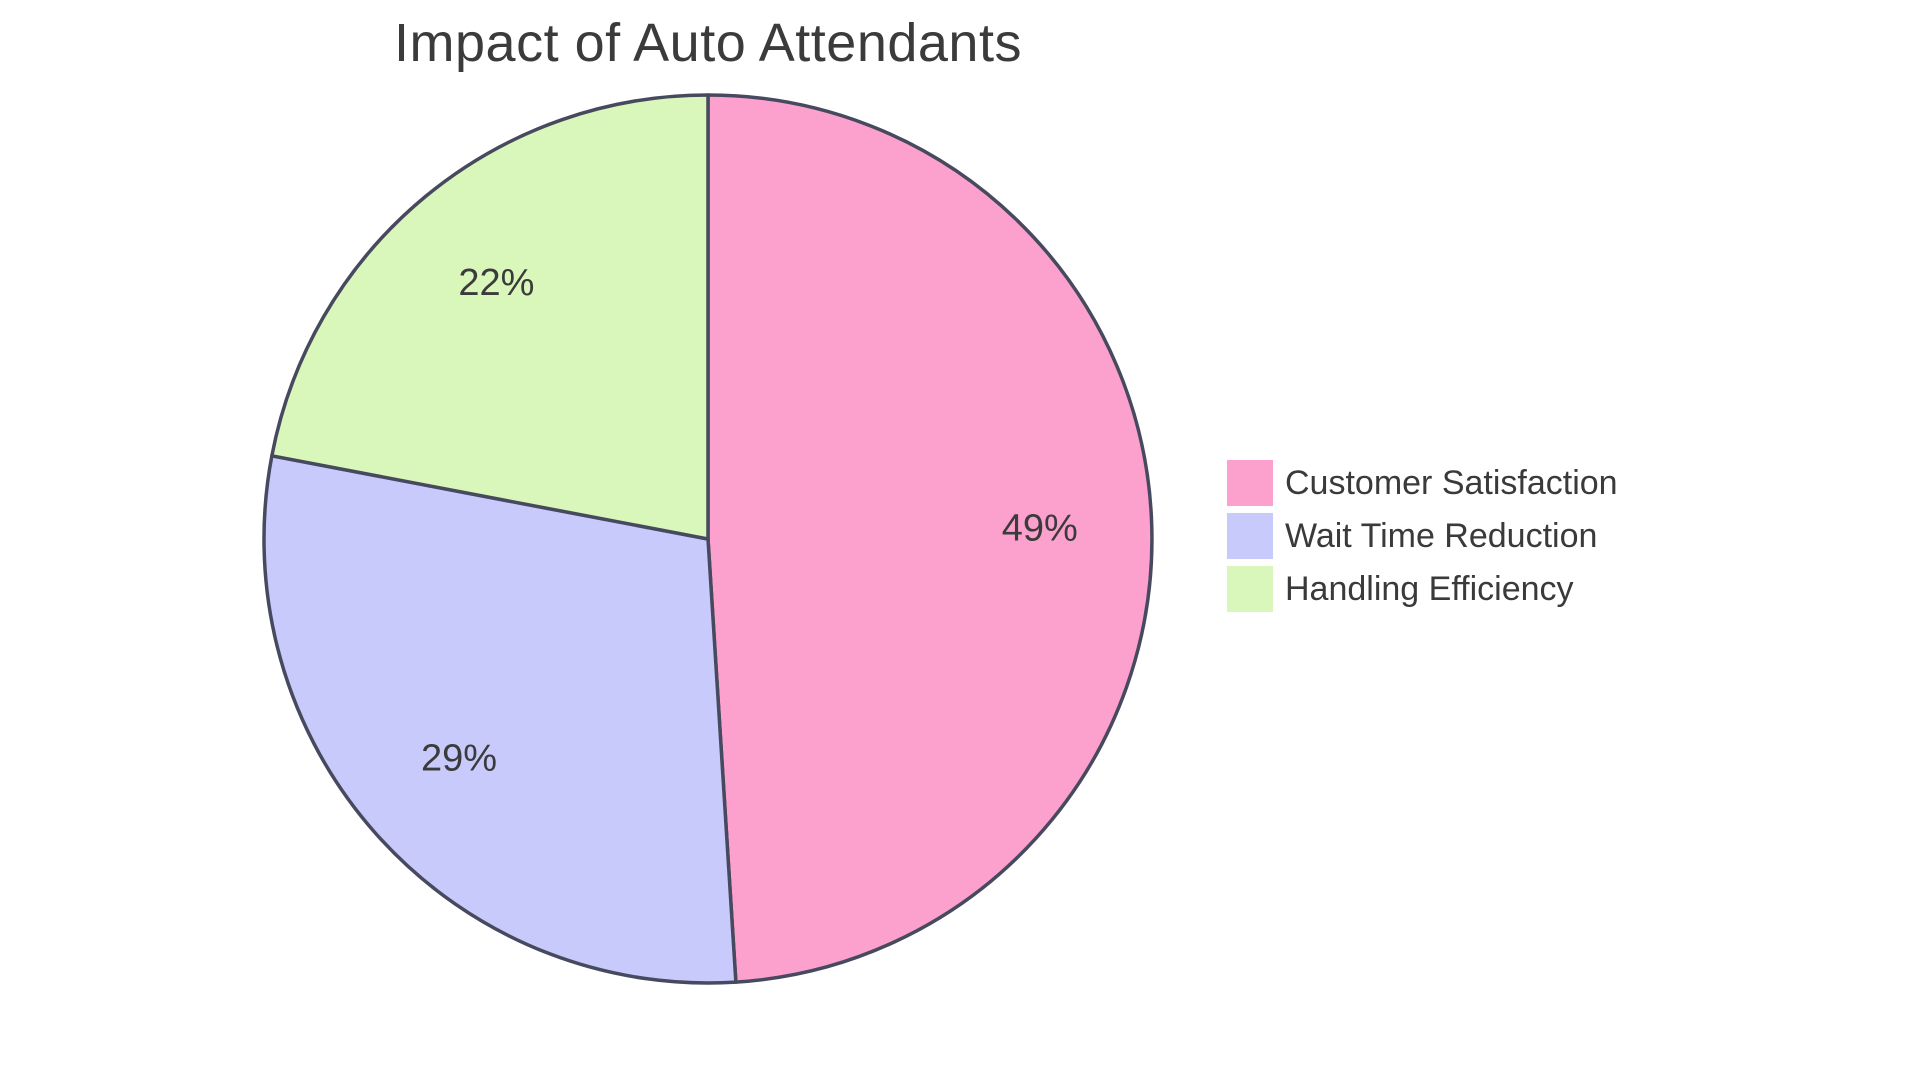  Describe the element at coordinates (1040, 529) in the screenshot. I see `pie-slice-label-customer-satisfaction: 49%` at that location.